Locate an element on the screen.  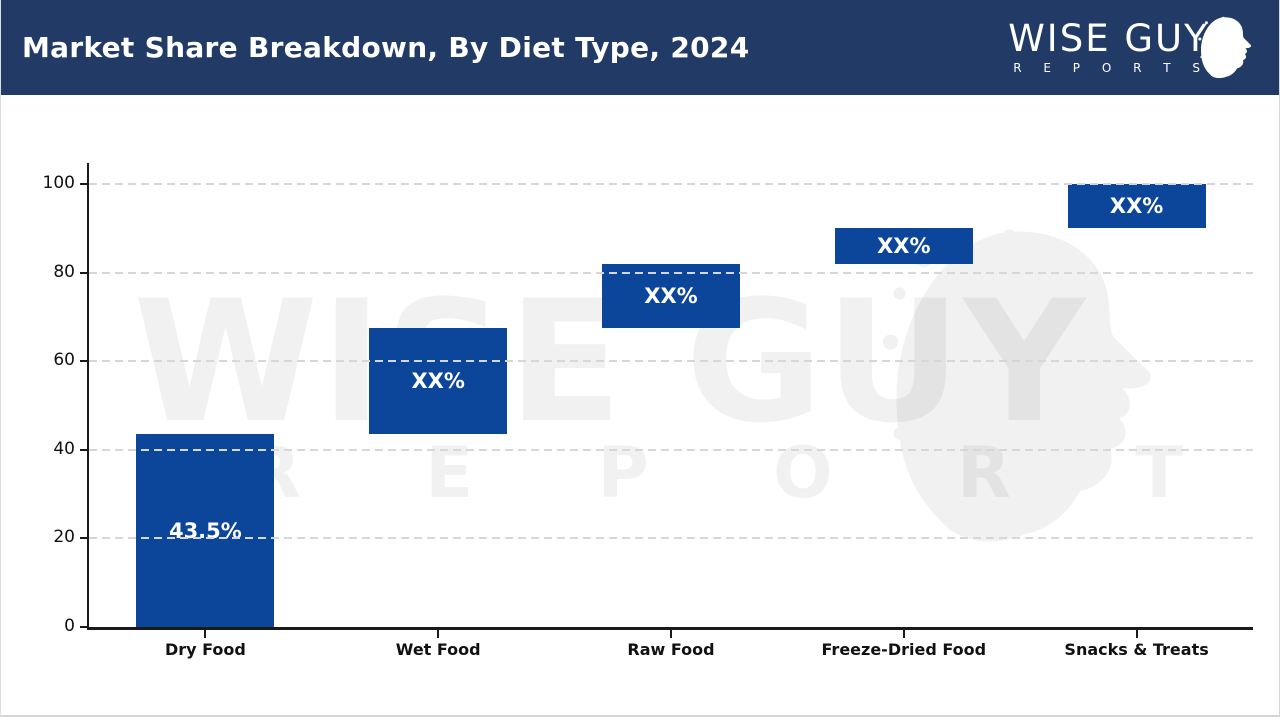
bar-label-snacks-treats: XX% is located at coordinates (1136, 206).